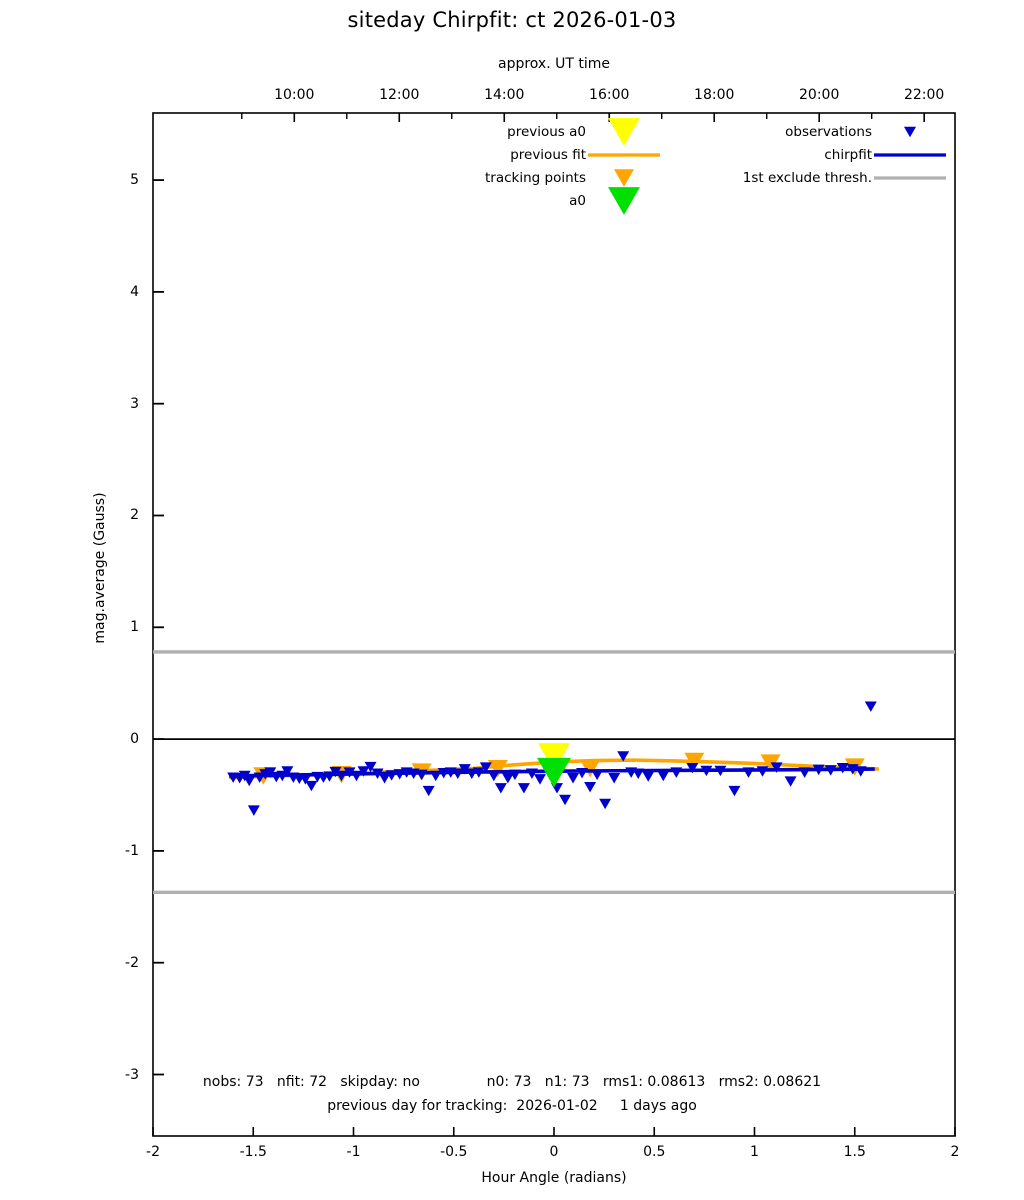  What do you see at coordinates (134, 515) in the screenshot?
I see `y-tick-label: 2` at bounding box center [134, 515].